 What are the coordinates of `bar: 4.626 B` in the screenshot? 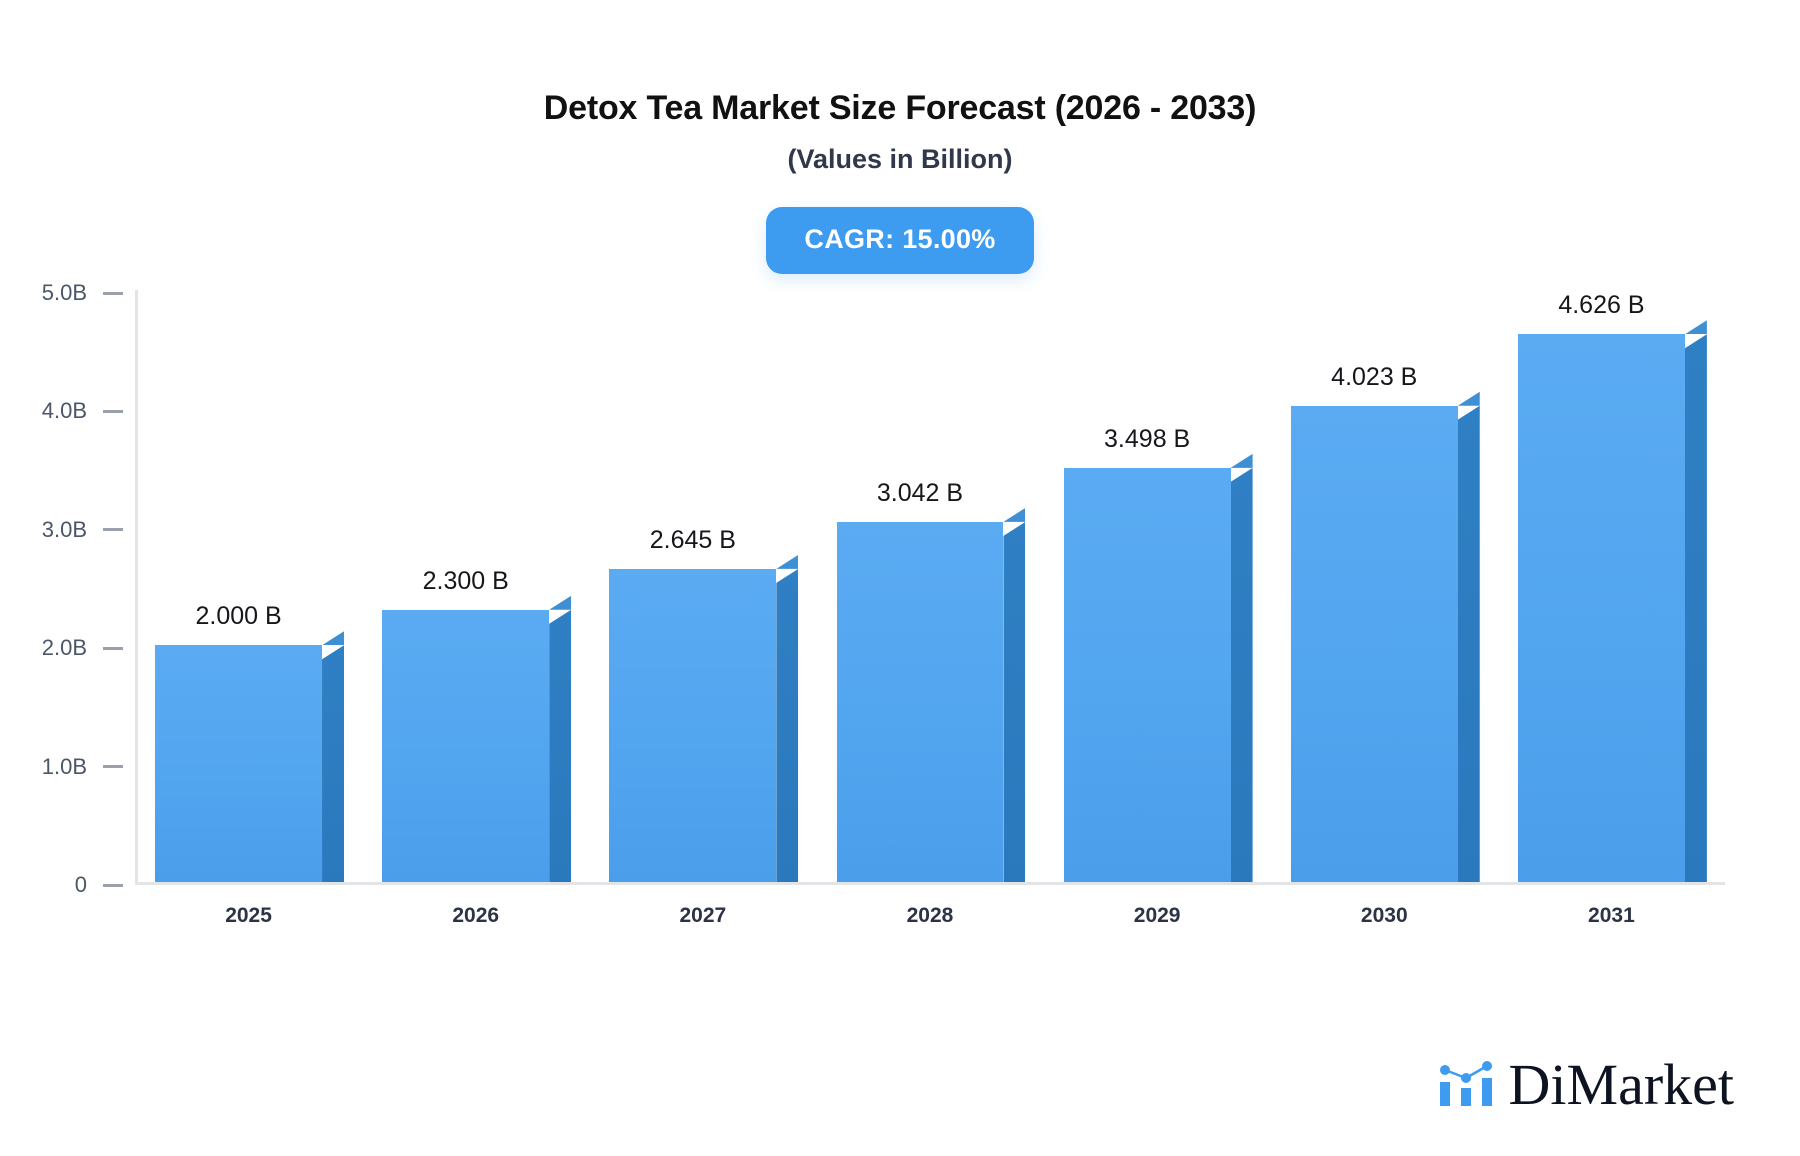 It's located at (1612, 586).